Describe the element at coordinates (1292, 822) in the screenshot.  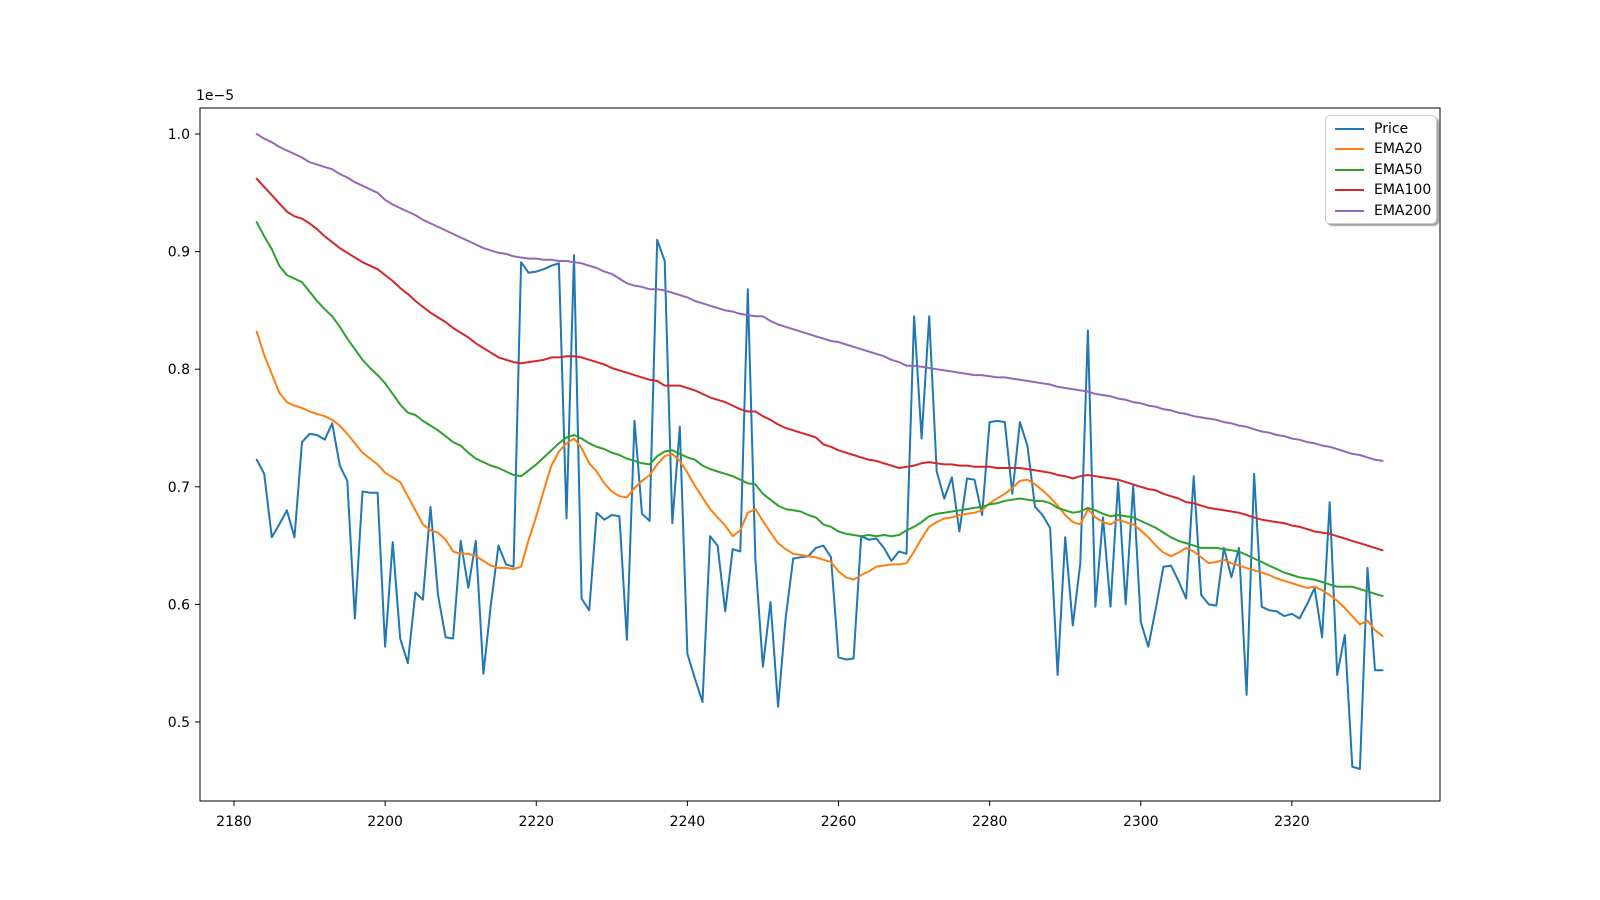
I see `x-tick-label: 2320` at that location.